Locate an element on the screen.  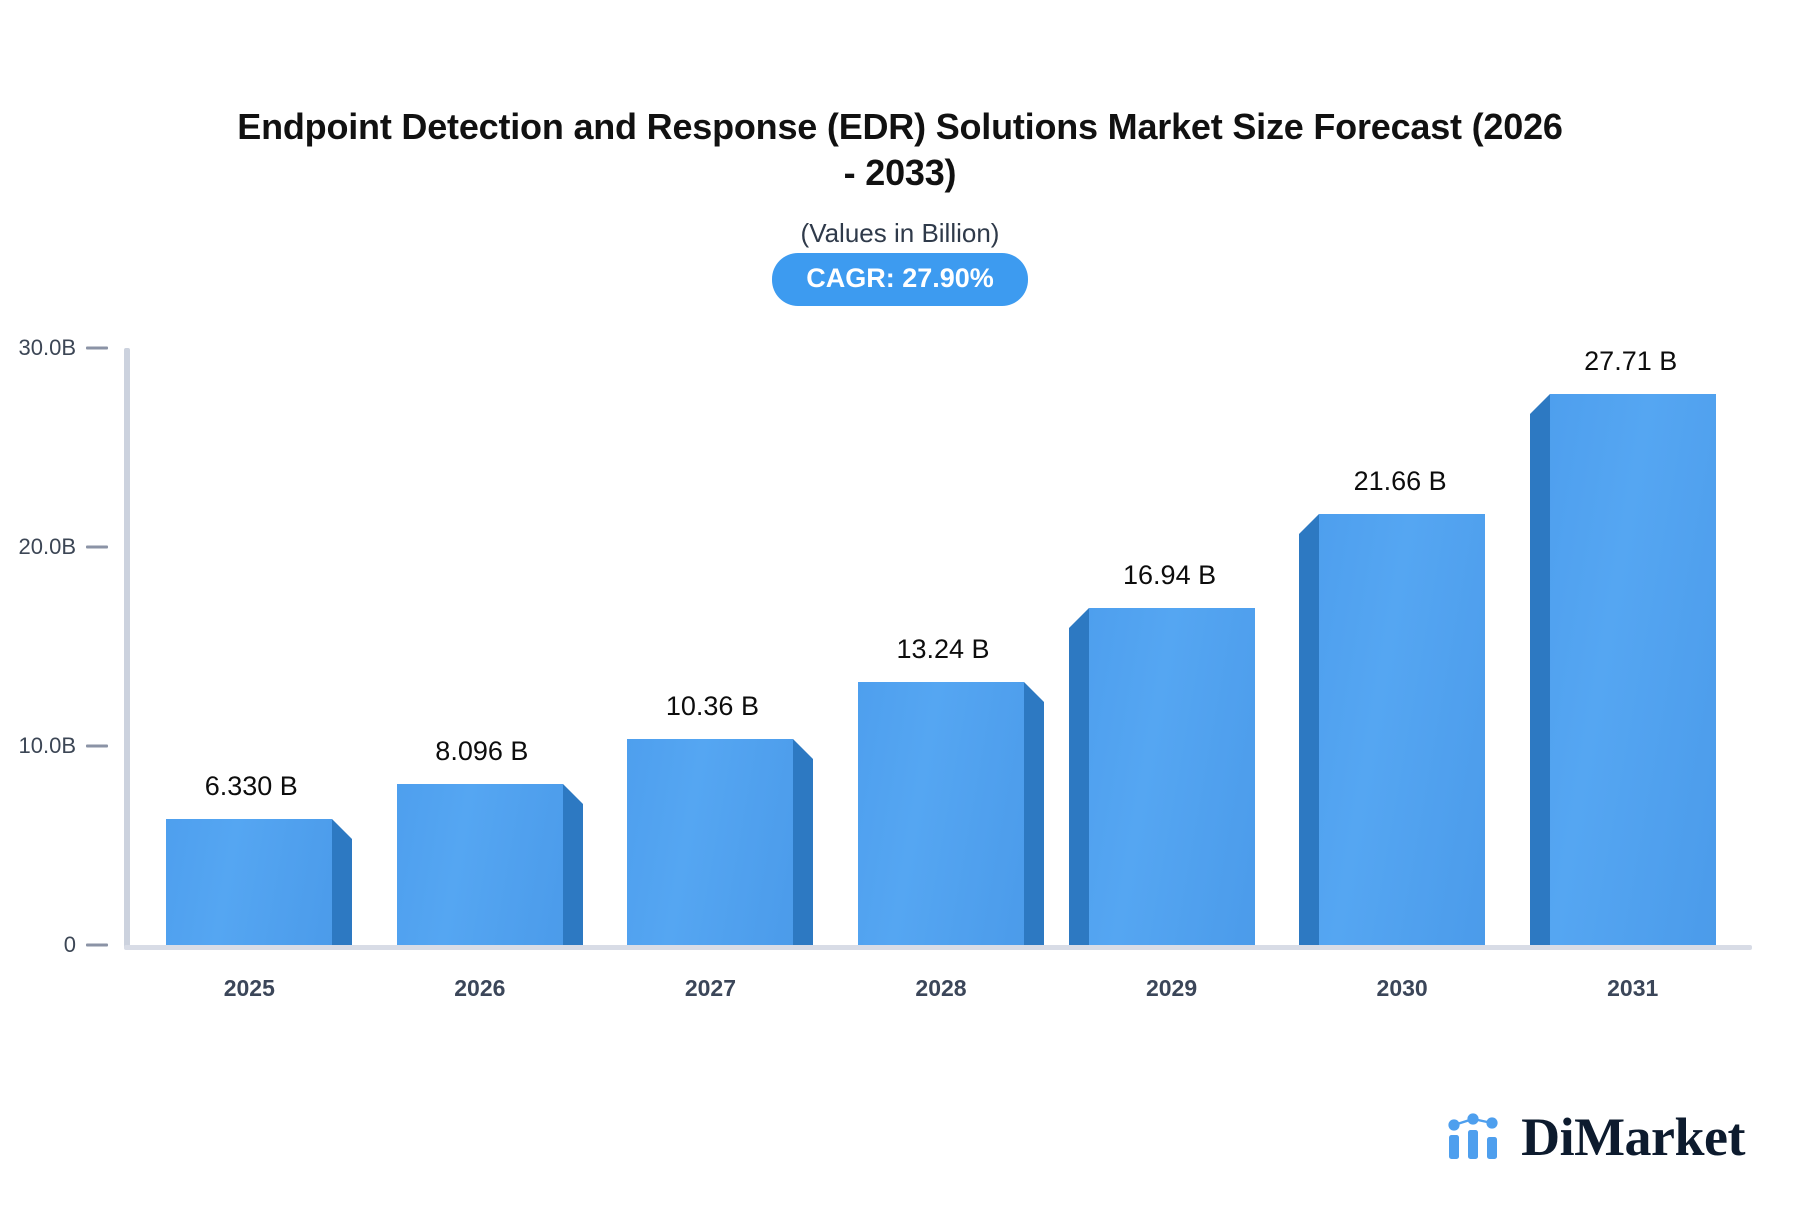
bar-value-label: 8.096 B is located at coordinates (482, 750).